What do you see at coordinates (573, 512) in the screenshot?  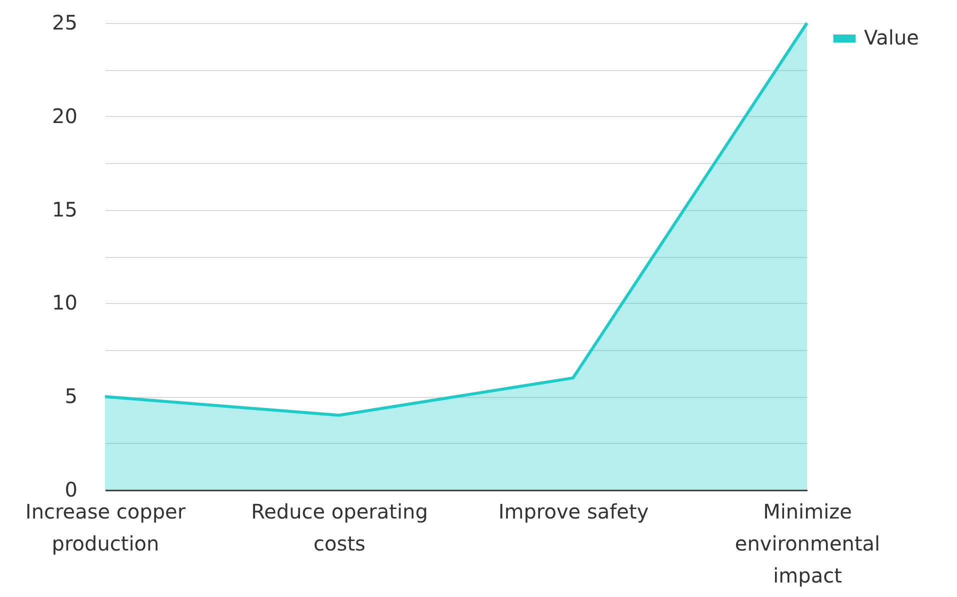 I see `x-tick-label: Improve safety` at bounding box center [573, 512].